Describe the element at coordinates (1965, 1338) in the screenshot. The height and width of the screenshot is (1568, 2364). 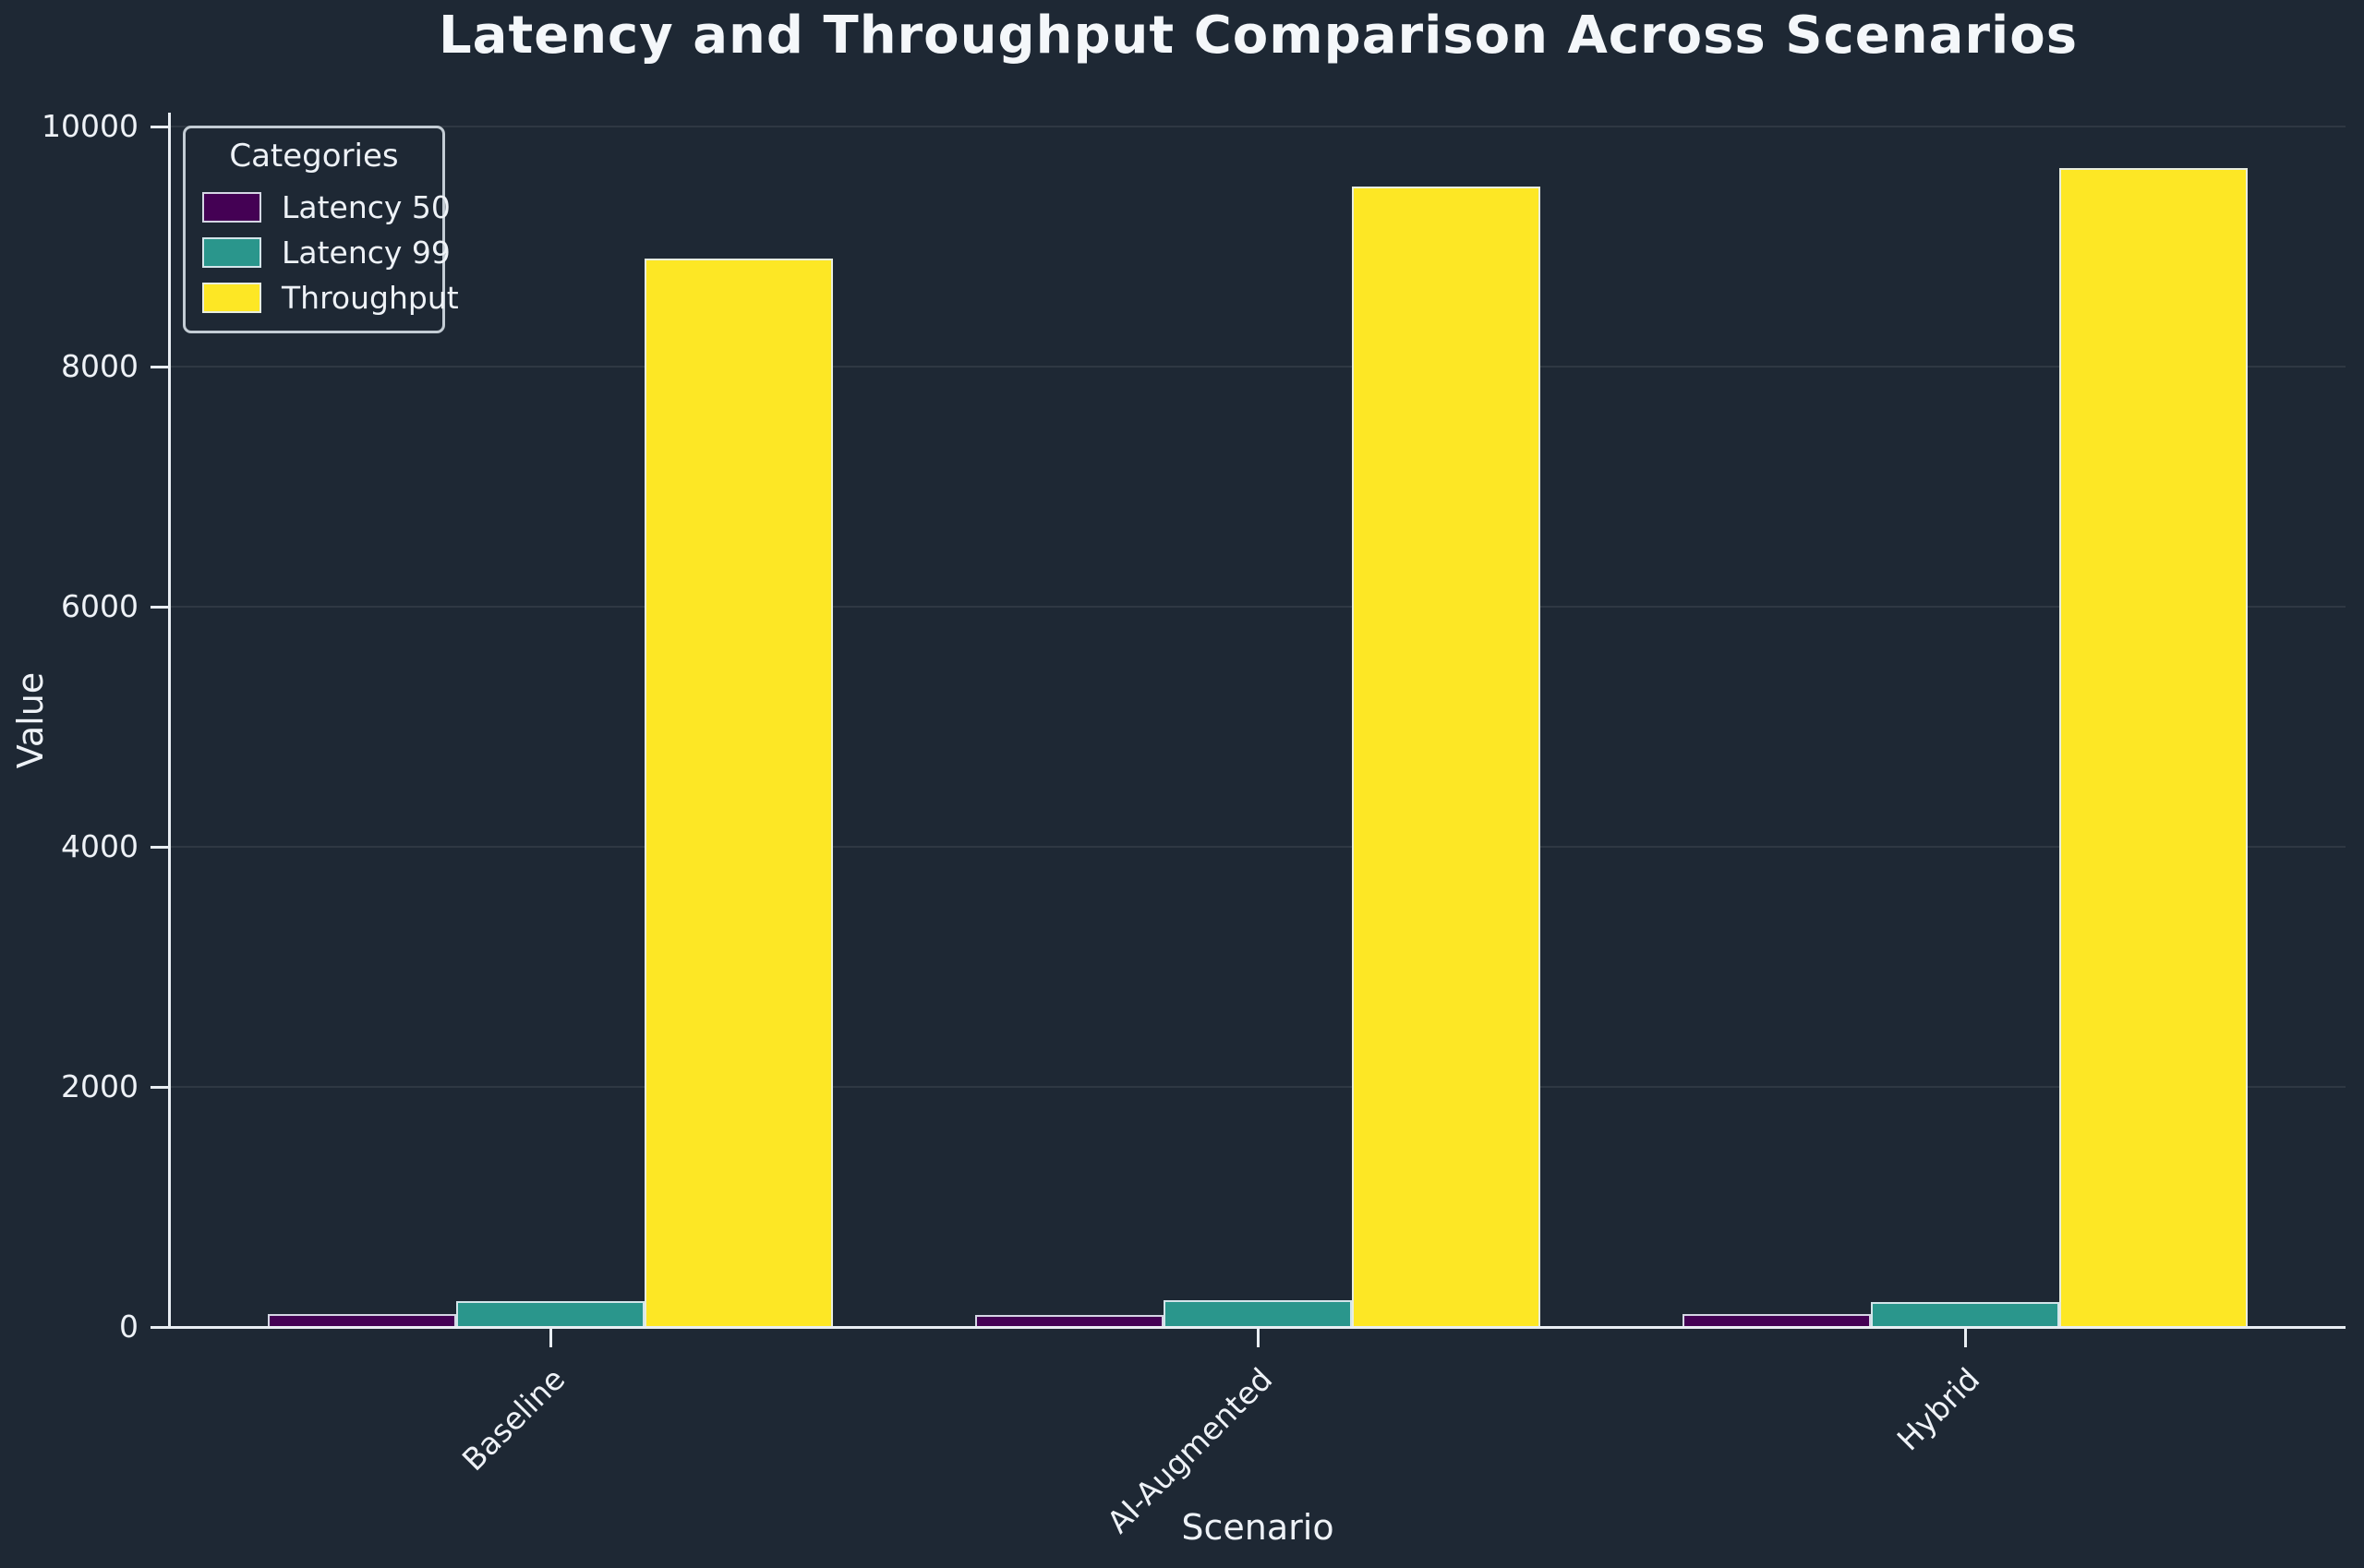
I see `x-tick-mark-hybrid` at that location.